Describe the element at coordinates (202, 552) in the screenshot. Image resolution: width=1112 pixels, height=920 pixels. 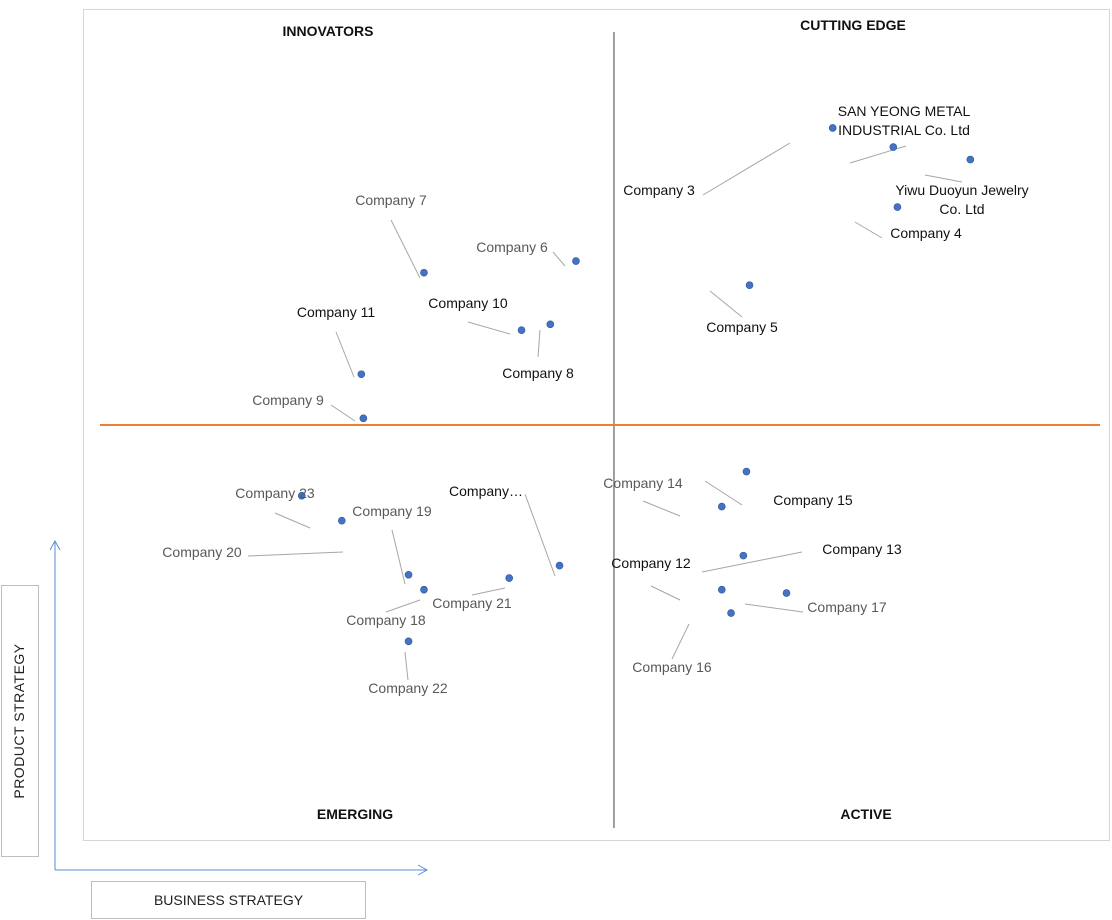
I see `point-label: Company 20` at that location.